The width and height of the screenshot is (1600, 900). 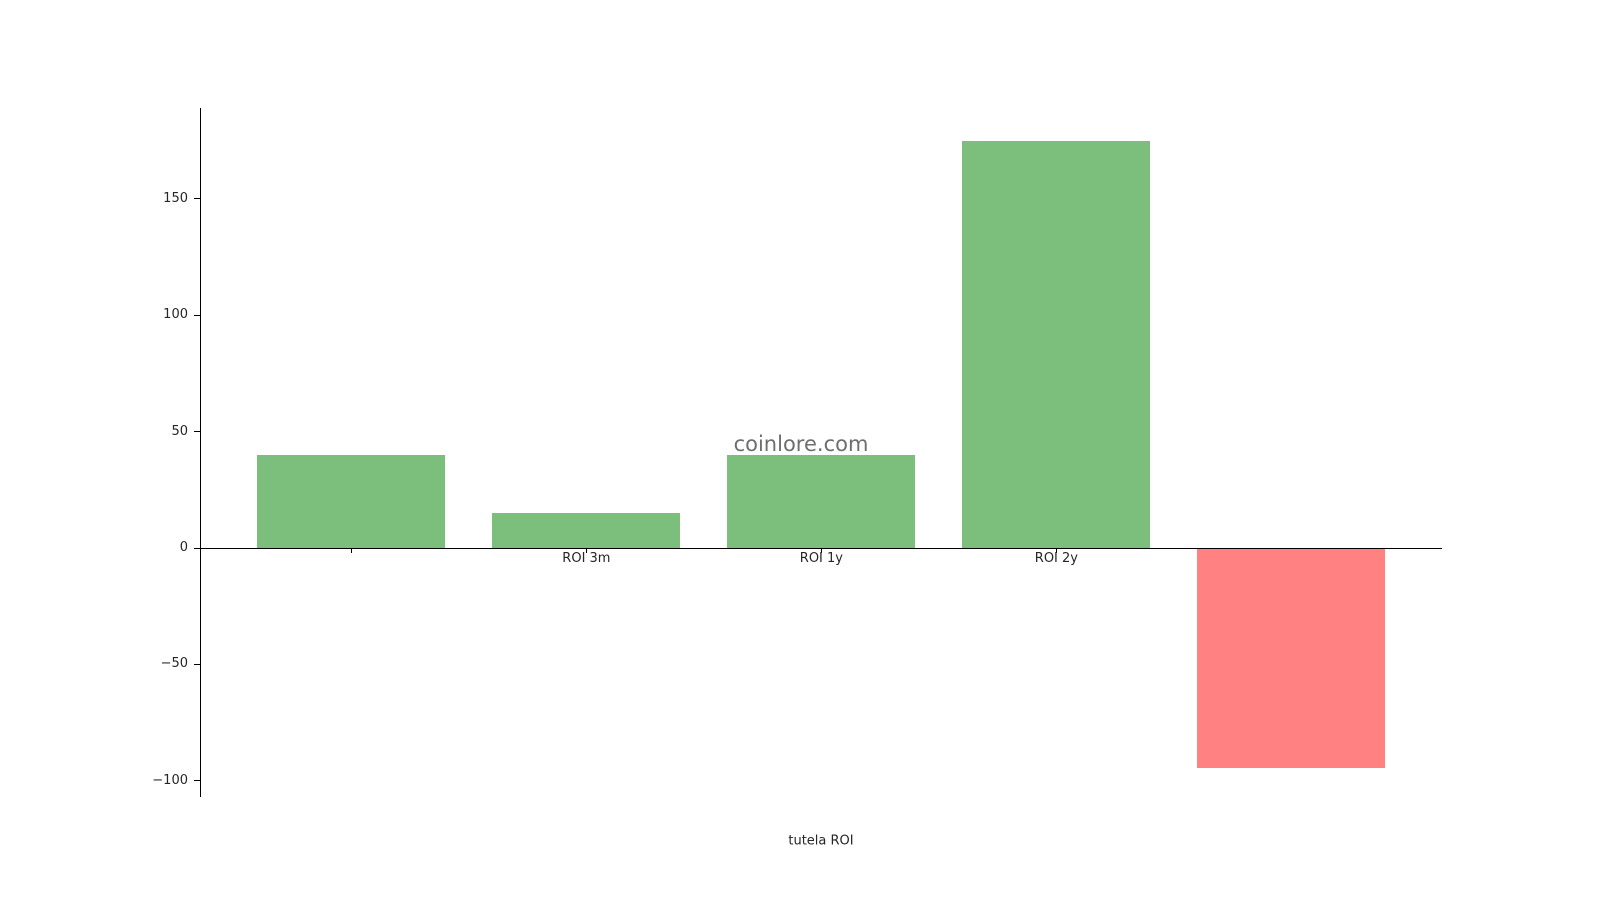 I want to click on y-tick-label: 0, so click(x=183, y=547).